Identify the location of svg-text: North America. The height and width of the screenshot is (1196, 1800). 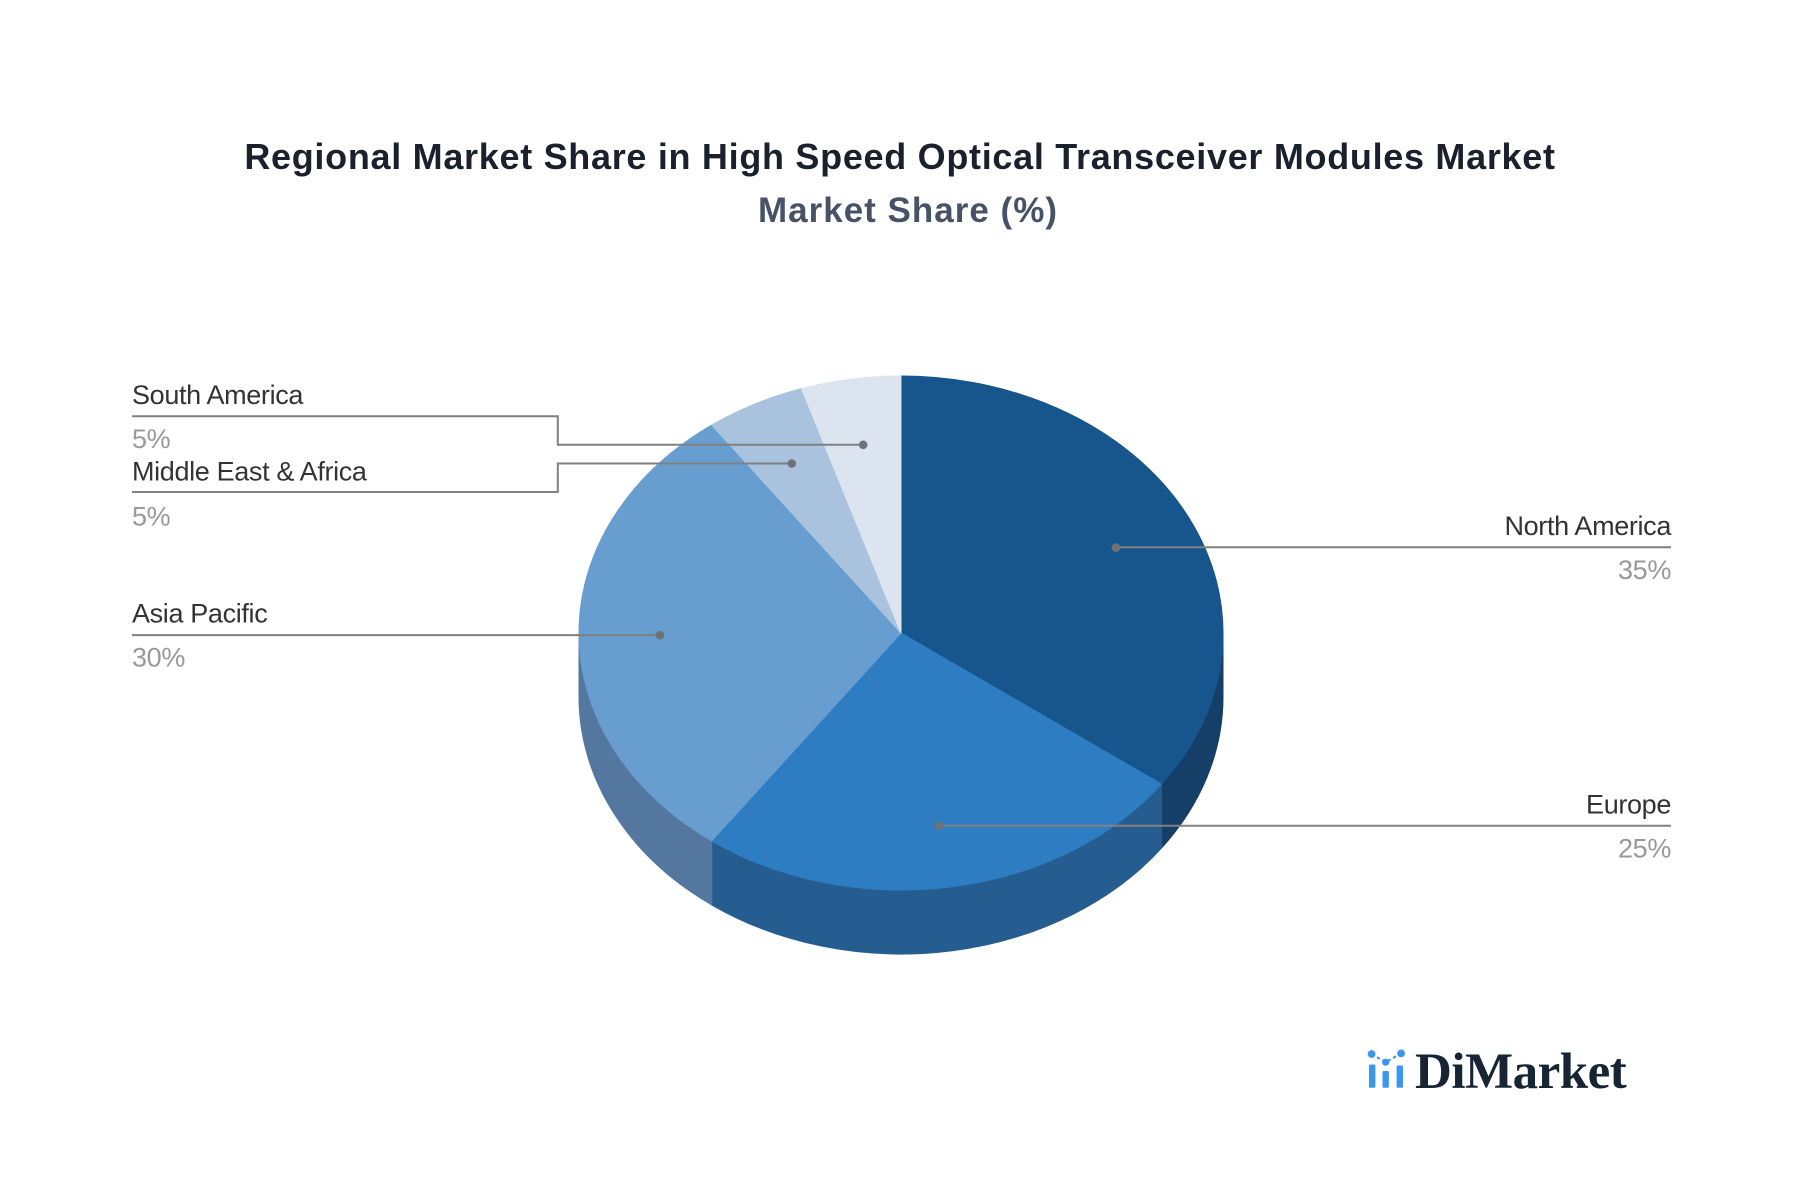
(1588, 526).